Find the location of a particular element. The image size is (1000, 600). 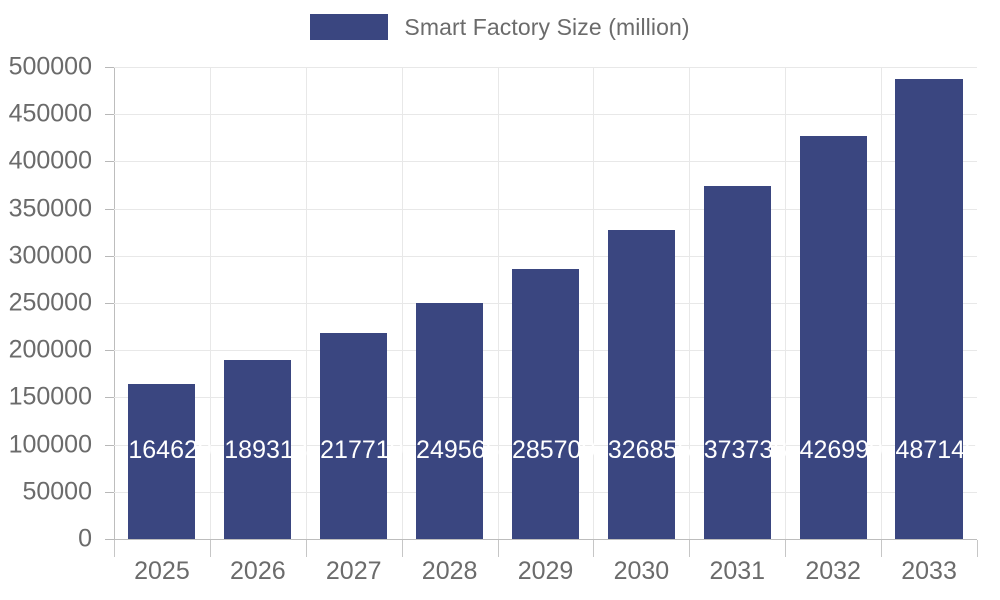

x-axis-tick-label-2029: 2029 is located at coordinates (545, 571).